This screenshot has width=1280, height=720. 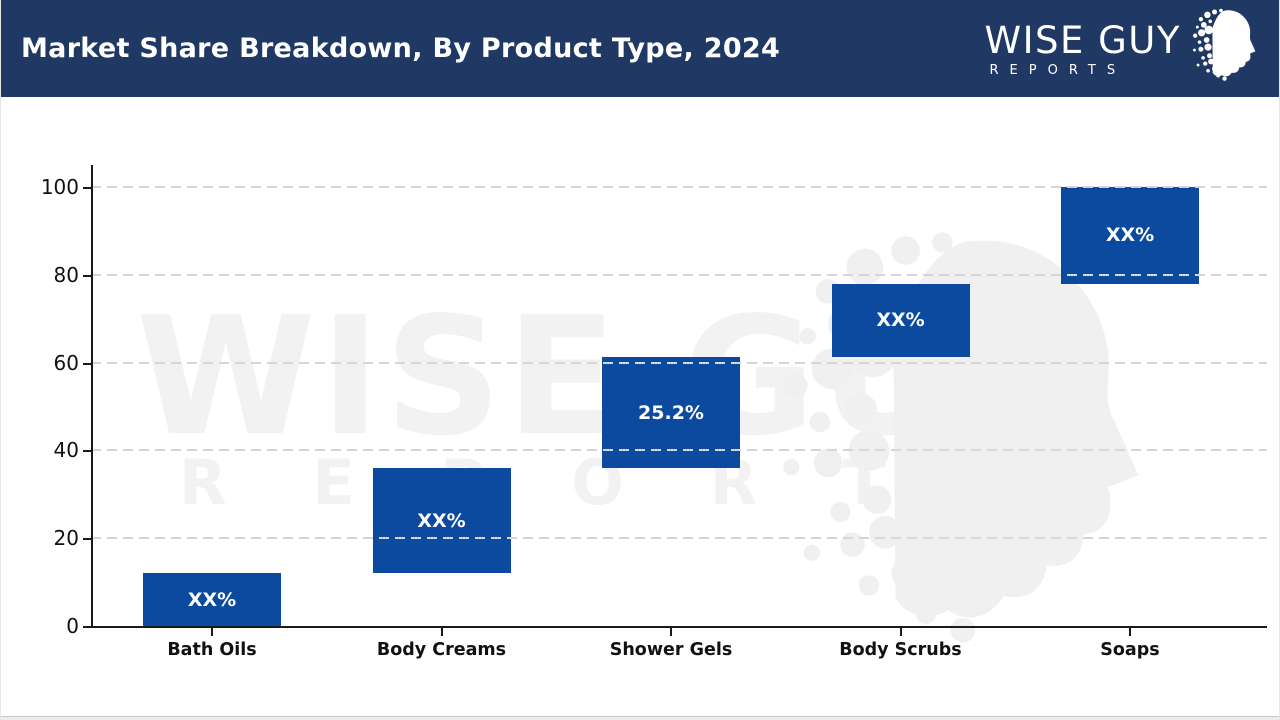 I want to click on y-axis-tick-label: 0, so click(x=72, y=626).